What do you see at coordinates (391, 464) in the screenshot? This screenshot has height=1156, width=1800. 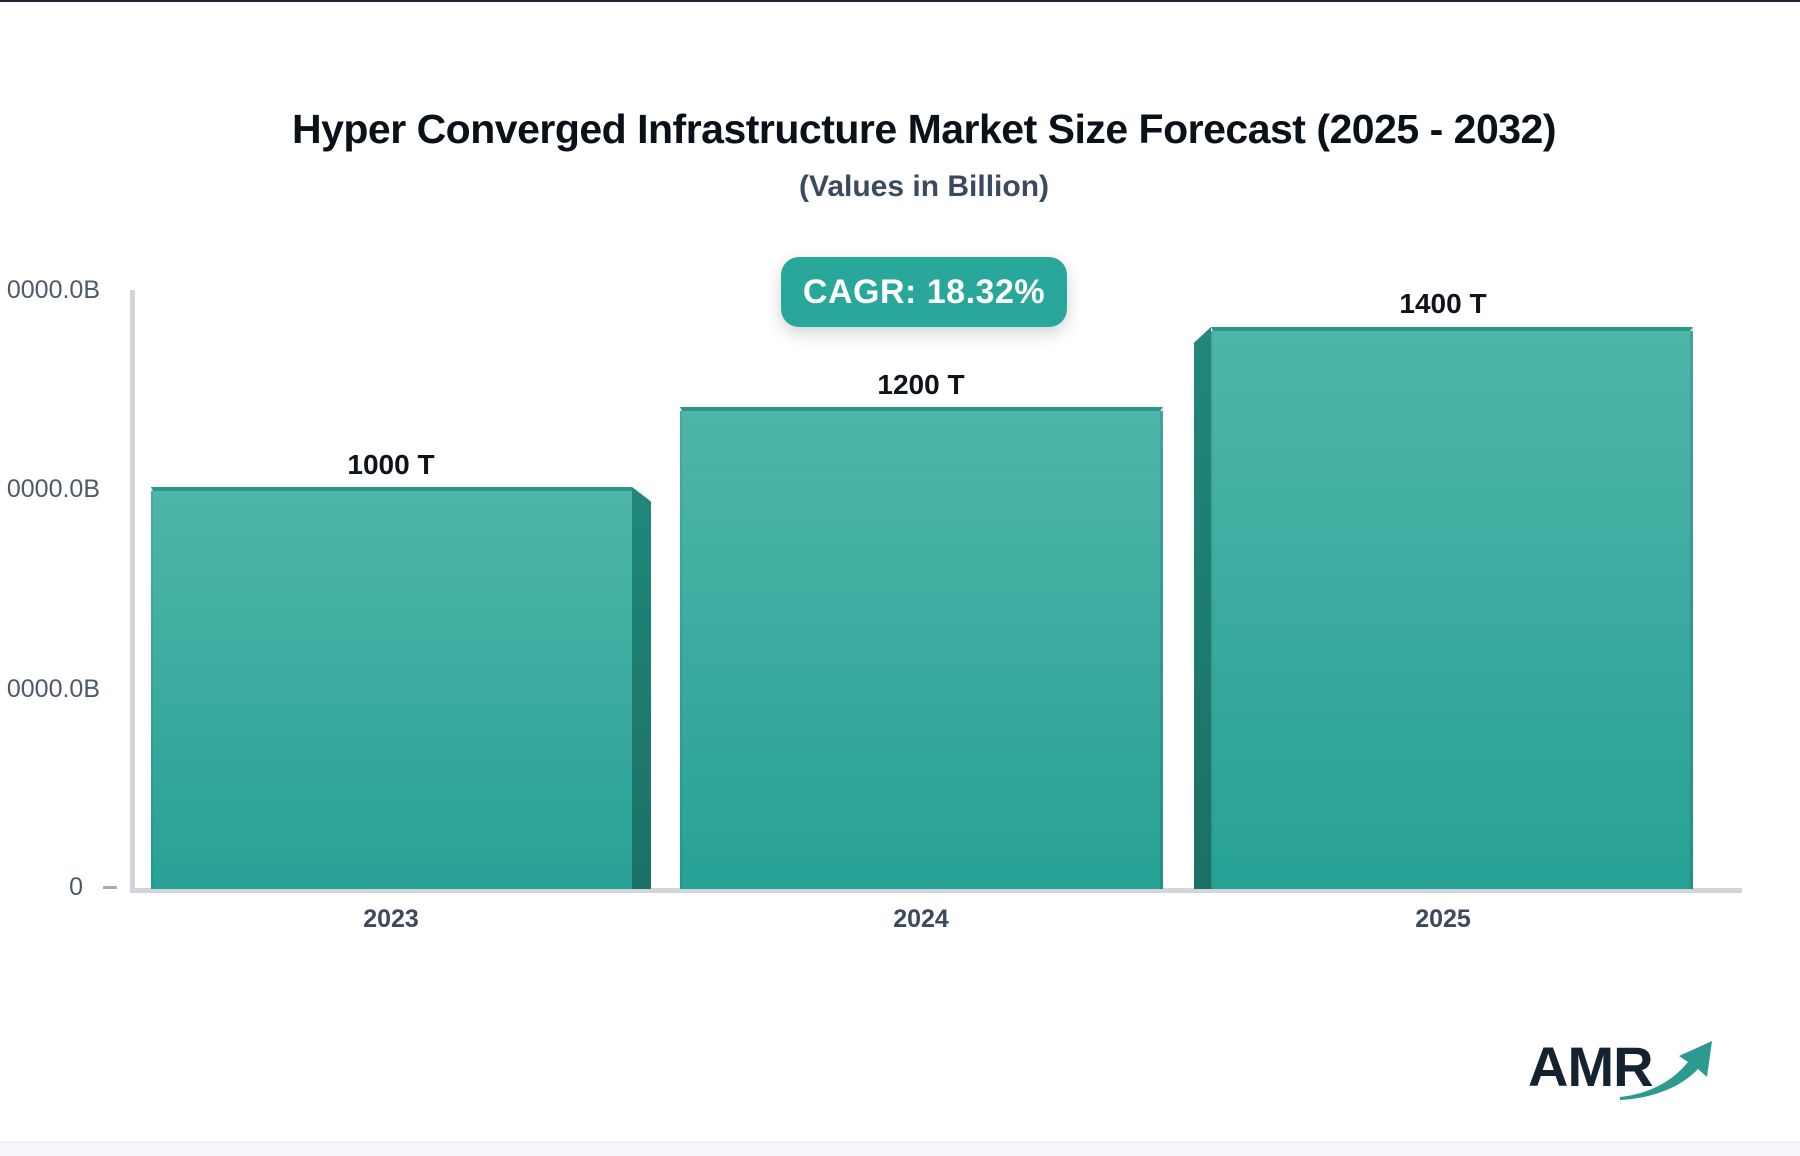 I see `bar-value-label-2023: 1000 T` at bounding box center [391, 464].